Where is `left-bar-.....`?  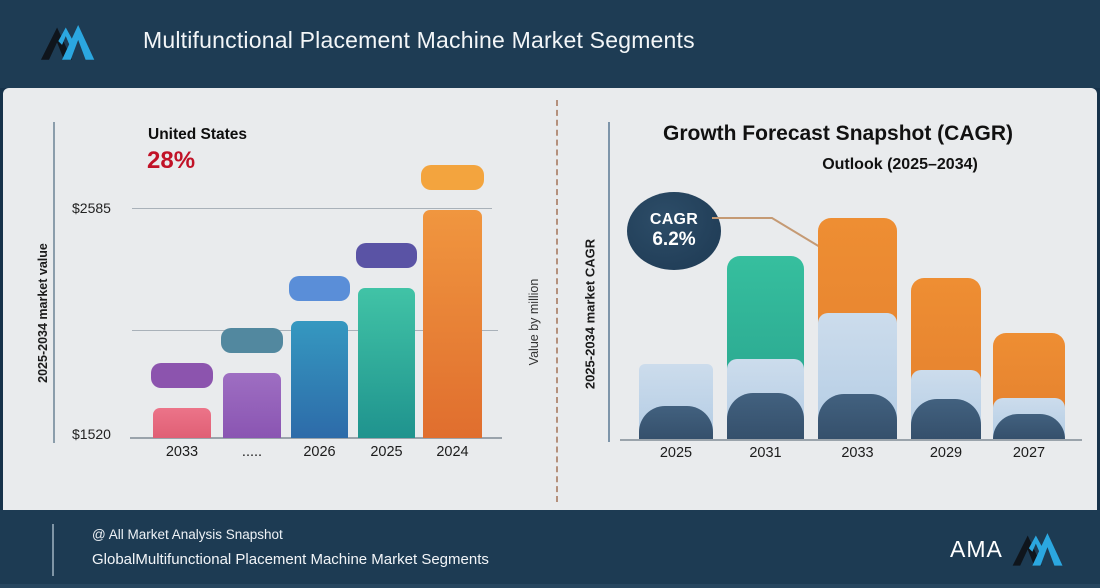 left-bar-..... is located at coordinates (252, 405).